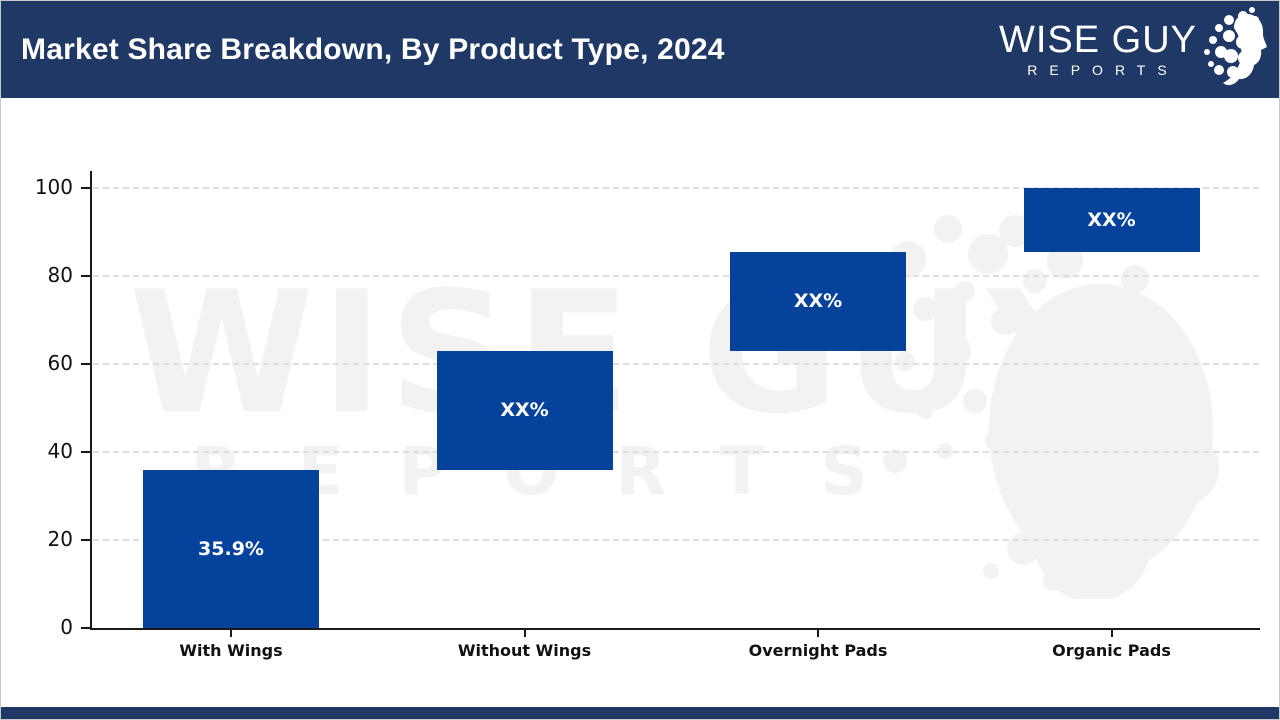  What do you see at coordinates (640, 713) in the screenshot?
I see `footer-band` at bounding box center [640, 713].